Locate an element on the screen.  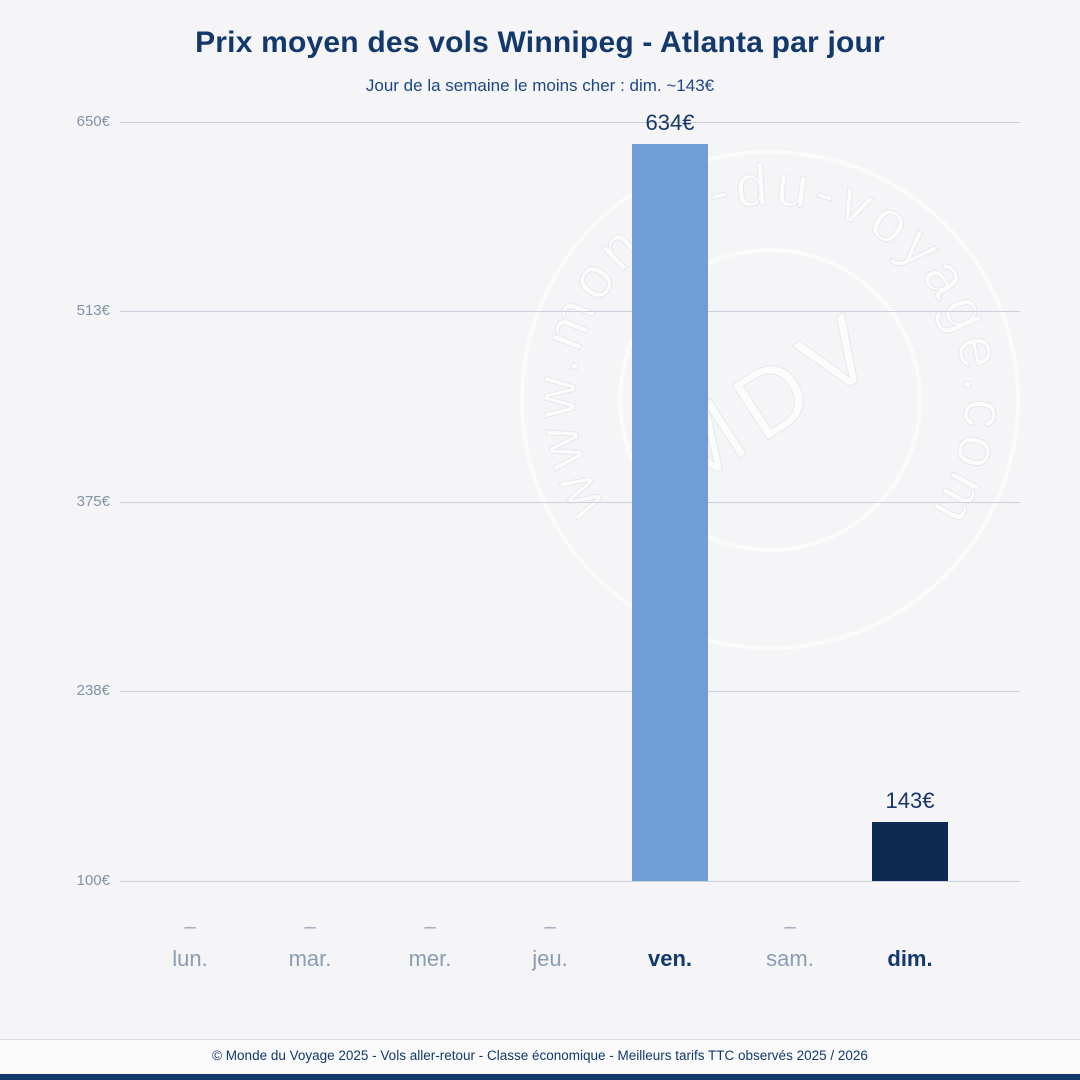
bar-dim is located at coordinates (910, 851).